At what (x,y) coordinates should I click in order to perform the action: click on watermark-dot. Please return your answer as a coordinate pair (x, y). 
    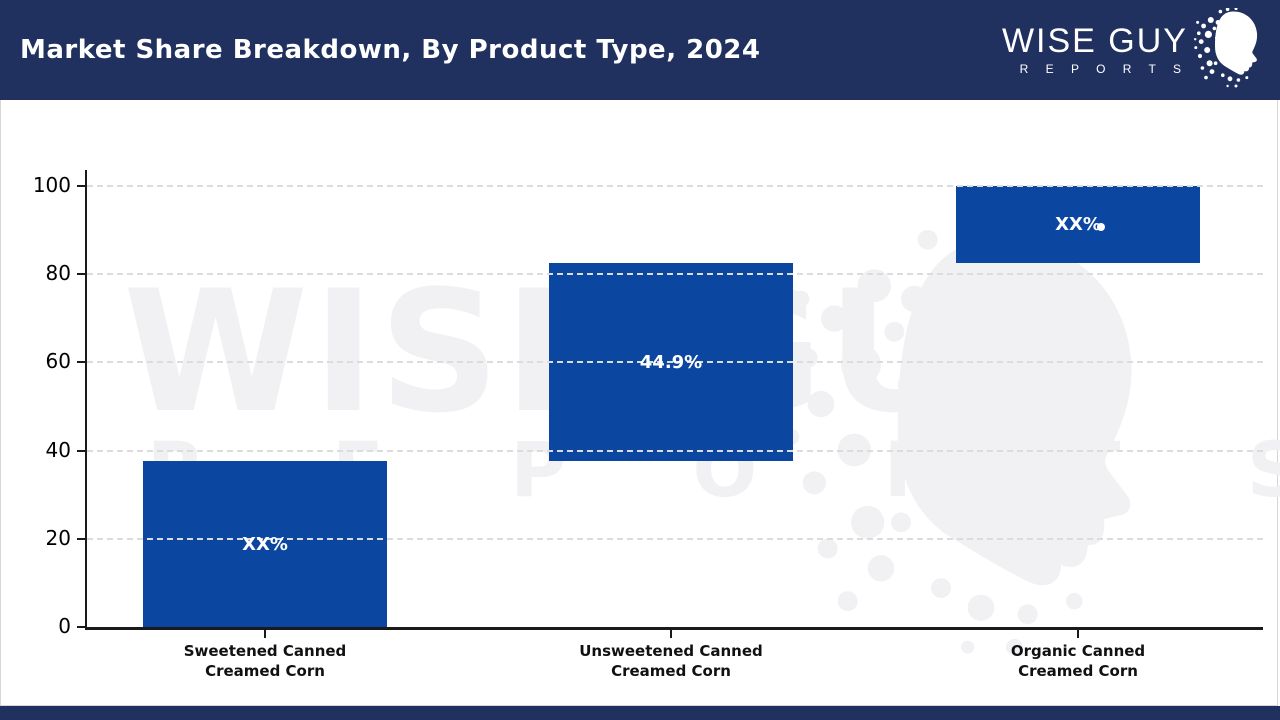
    Looking at the image, I should click on (1101, 227).